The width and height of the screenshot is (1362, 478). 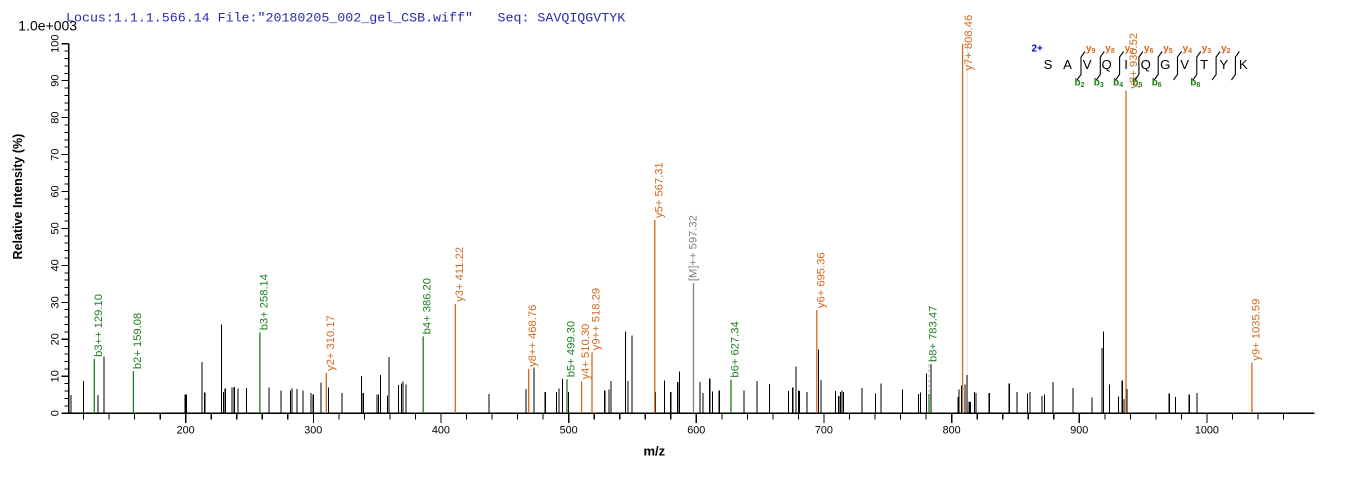 I want to click on svg-text: y8++ 468.76, so click(x=533, y=336).